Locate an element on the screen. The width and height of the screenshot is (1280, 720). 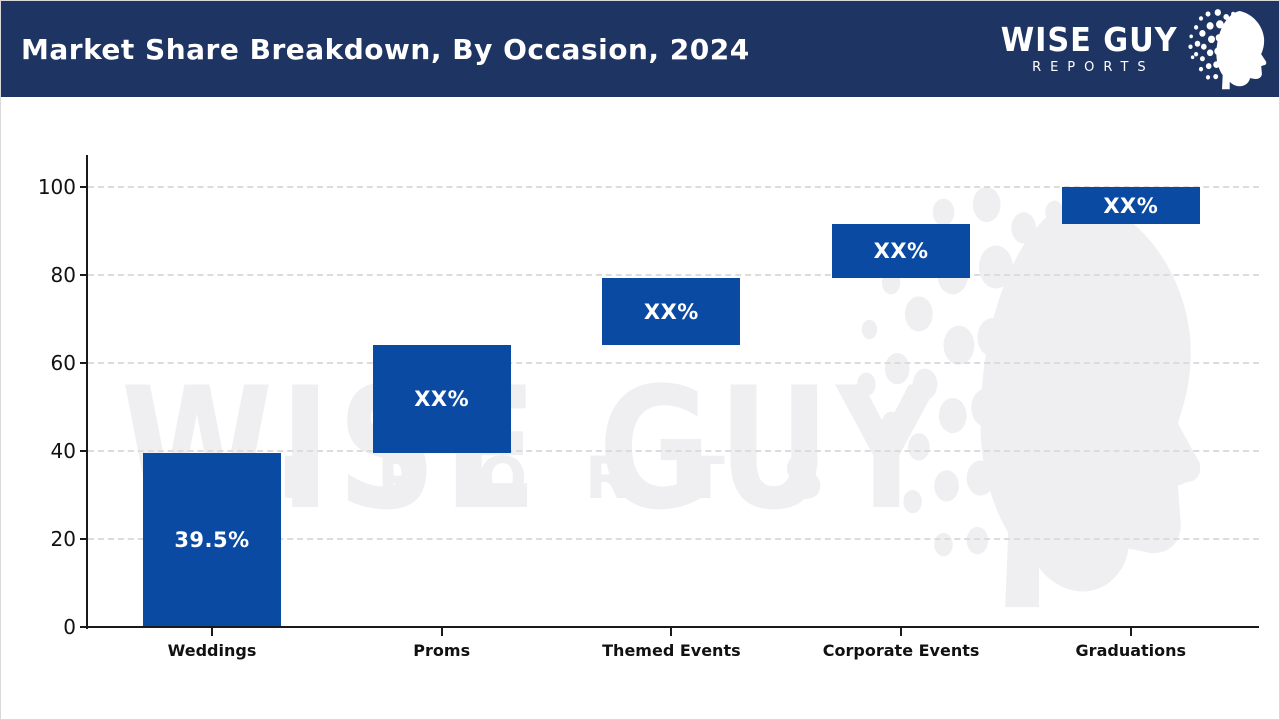
x-tick-label-2: Themed Events is located at coordinates (671, 650).